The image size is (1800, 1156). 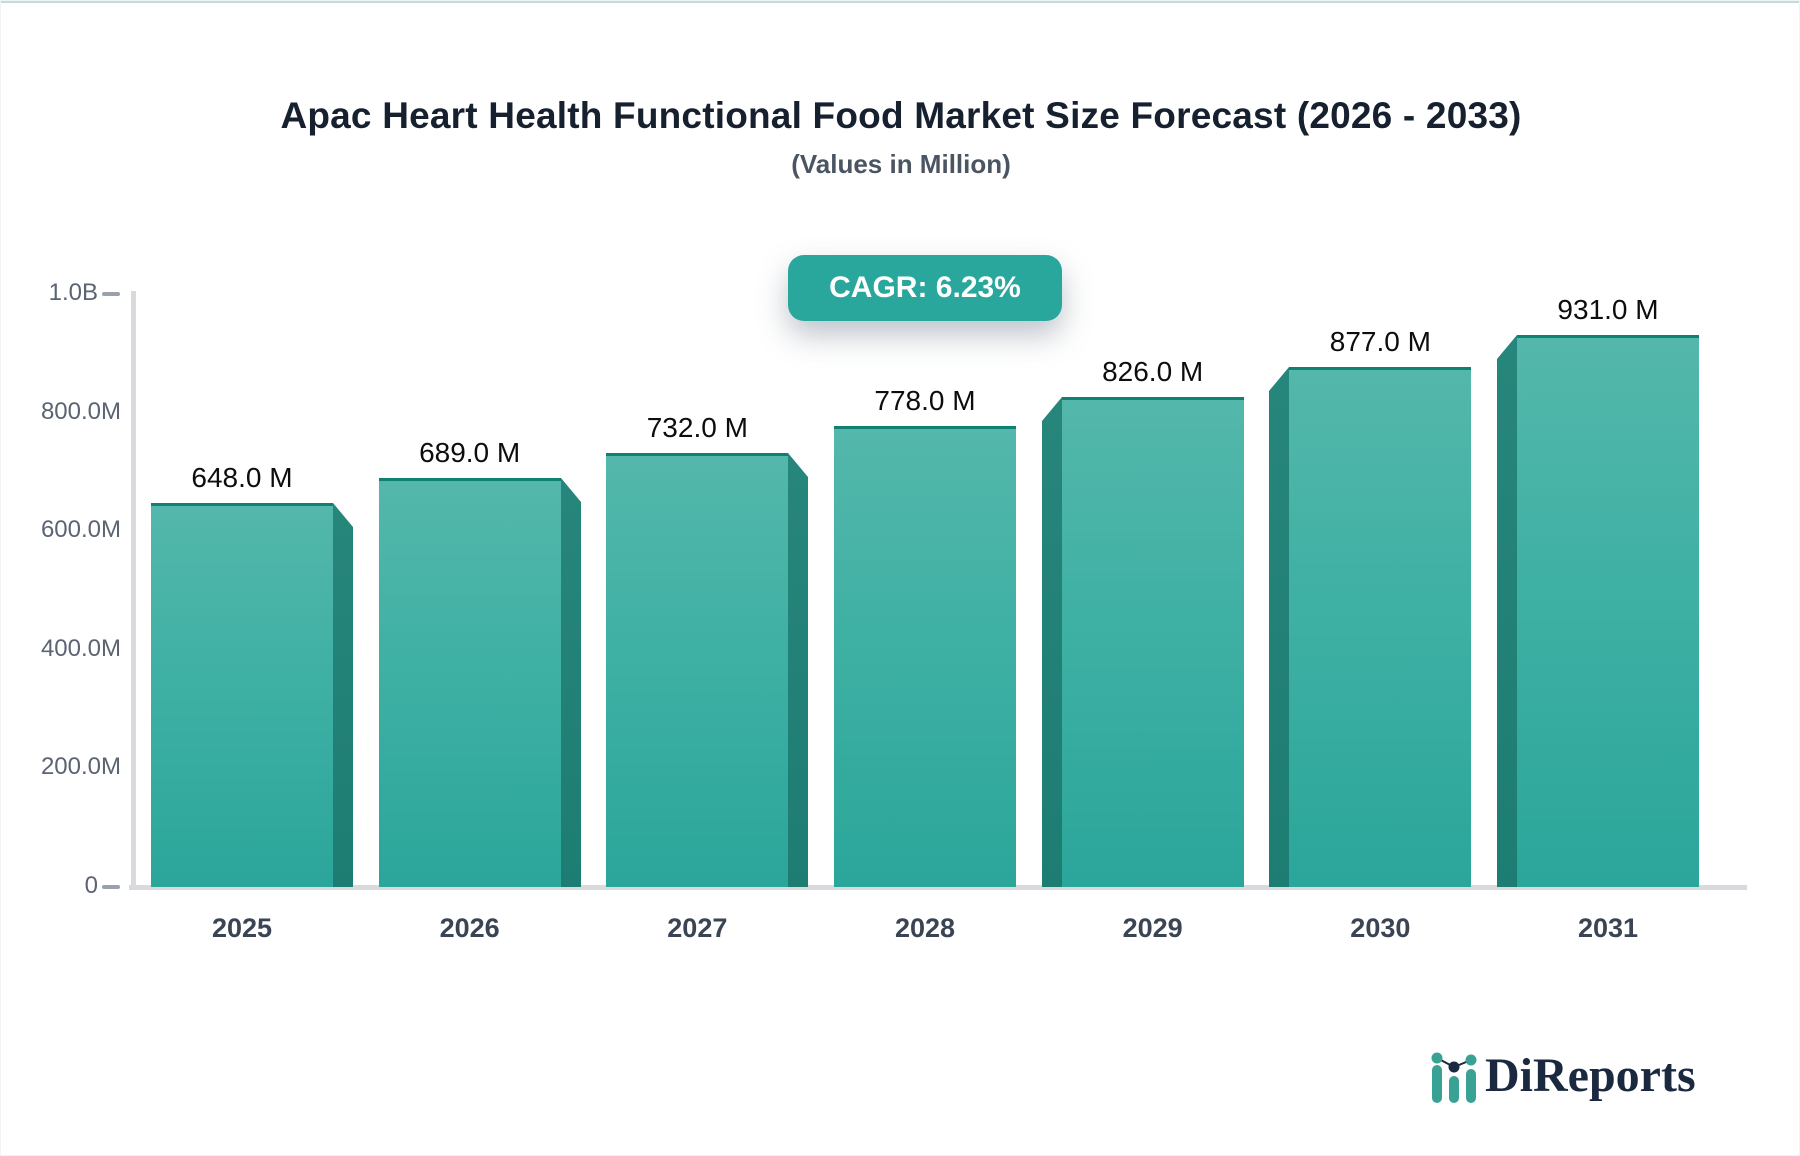 I want to click on bar-value-label: 689.0 M, so click(x=470, y=452).